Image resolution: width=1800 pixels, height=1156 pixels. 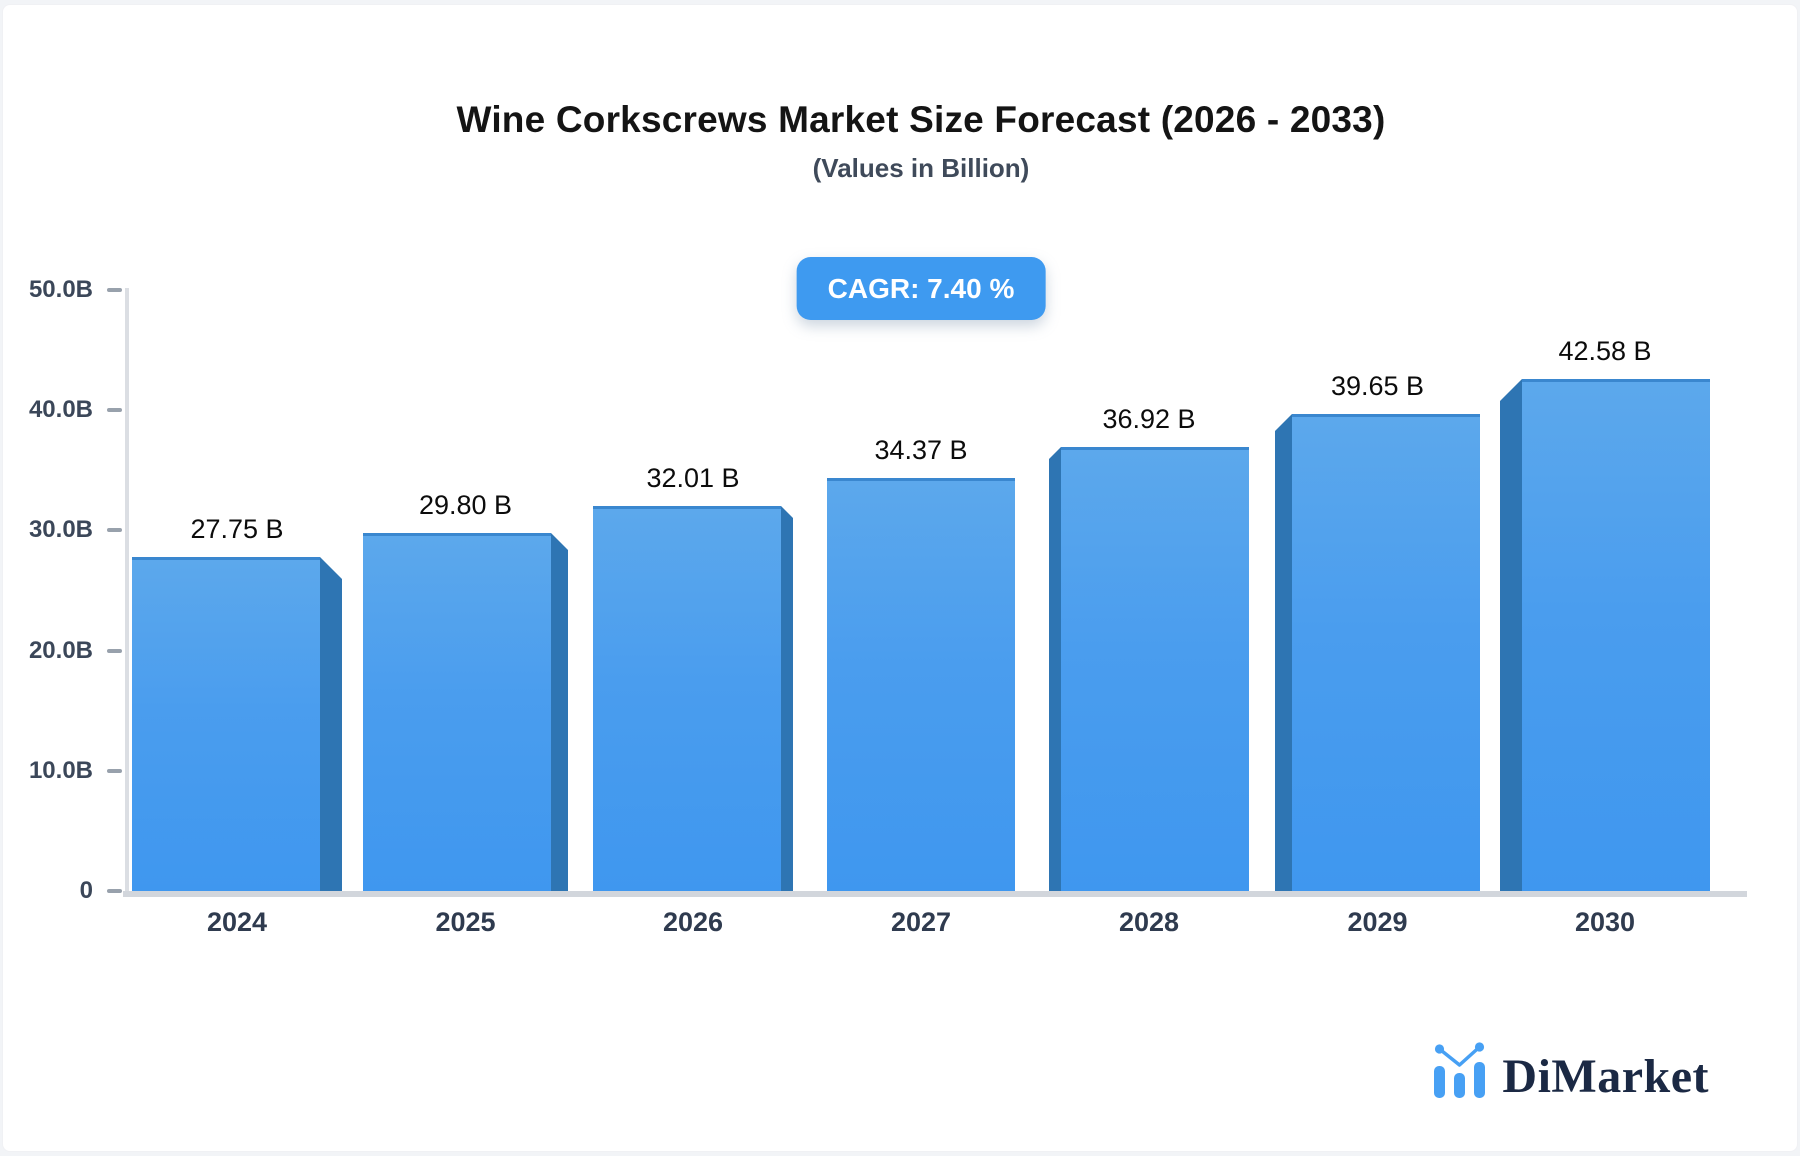 What do you see at coordinates (1605, 351) in the screenshot?
I see `bar-value-label: 42.58 B` at bounding box center [1605, 351].